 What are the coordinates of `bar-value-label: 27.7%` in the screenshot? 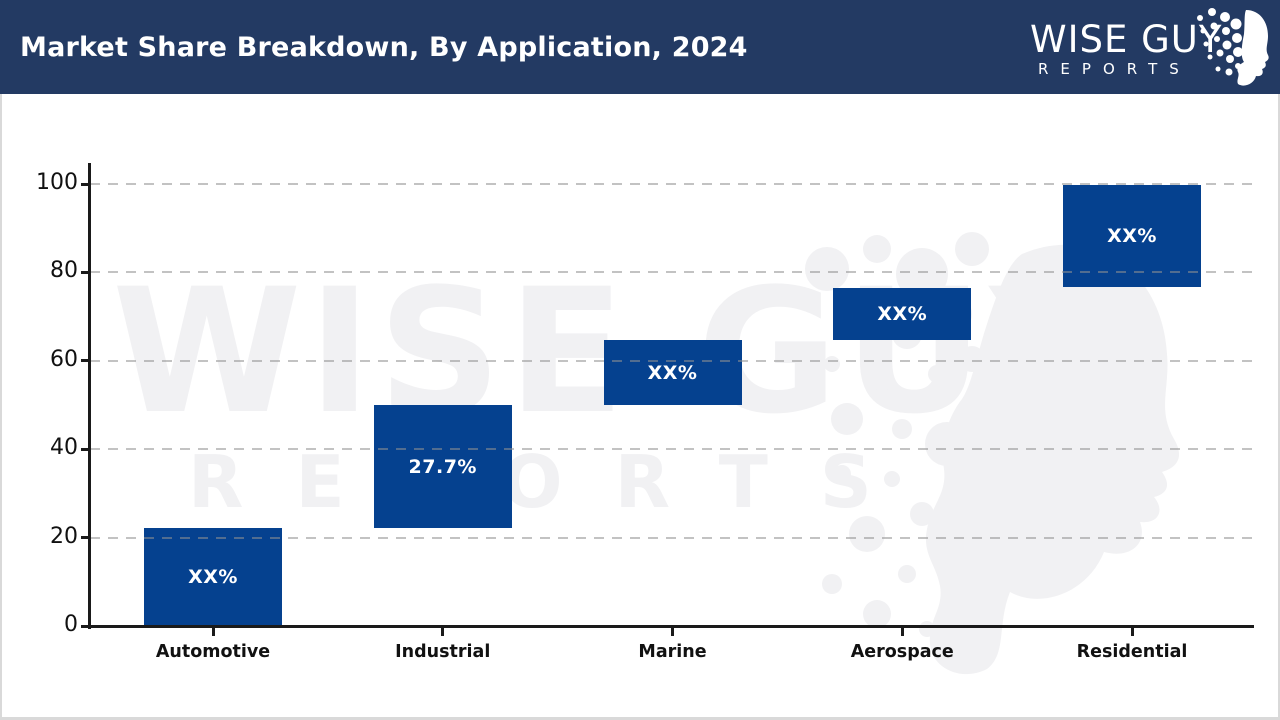 It's located at (442, 466).